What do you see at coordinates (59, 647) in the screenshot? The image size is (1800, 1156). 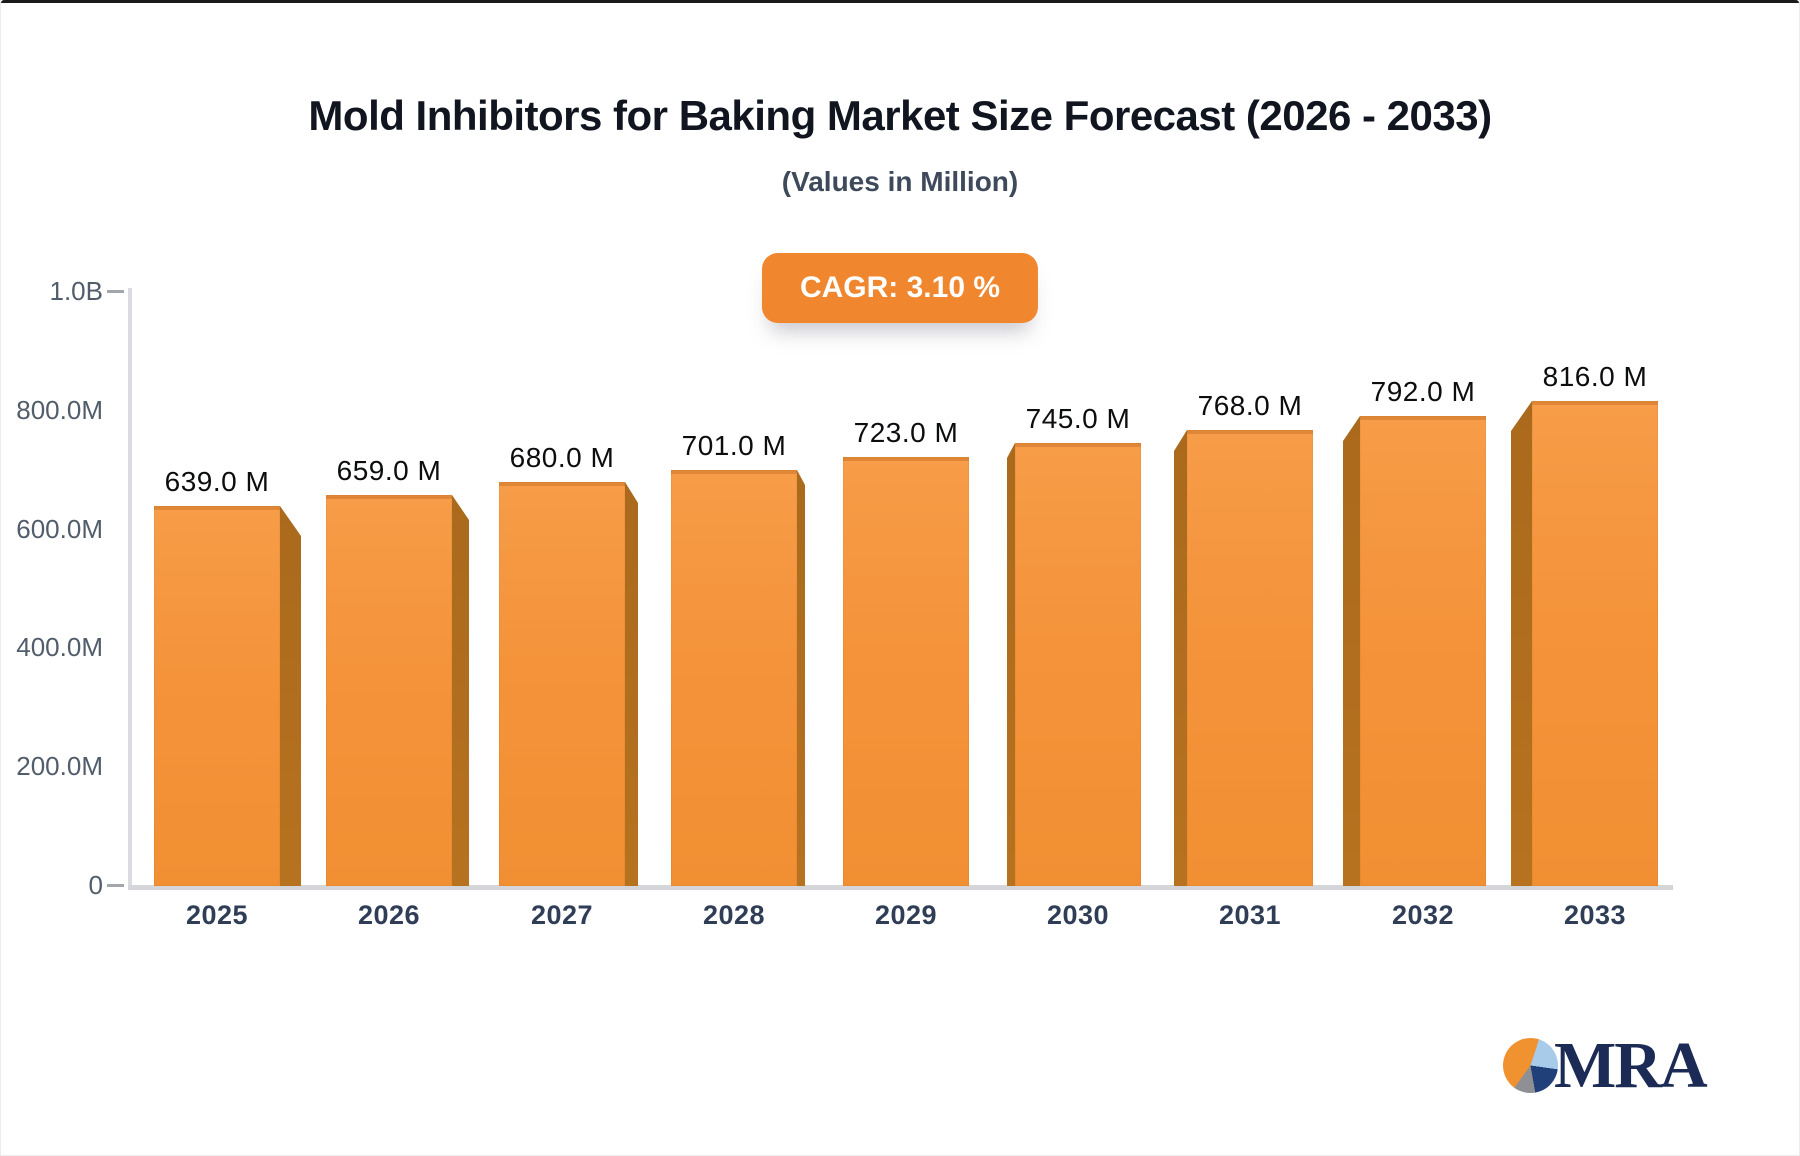 I see `y-tick-label: 400.0M` at bounding box center [59, 647].